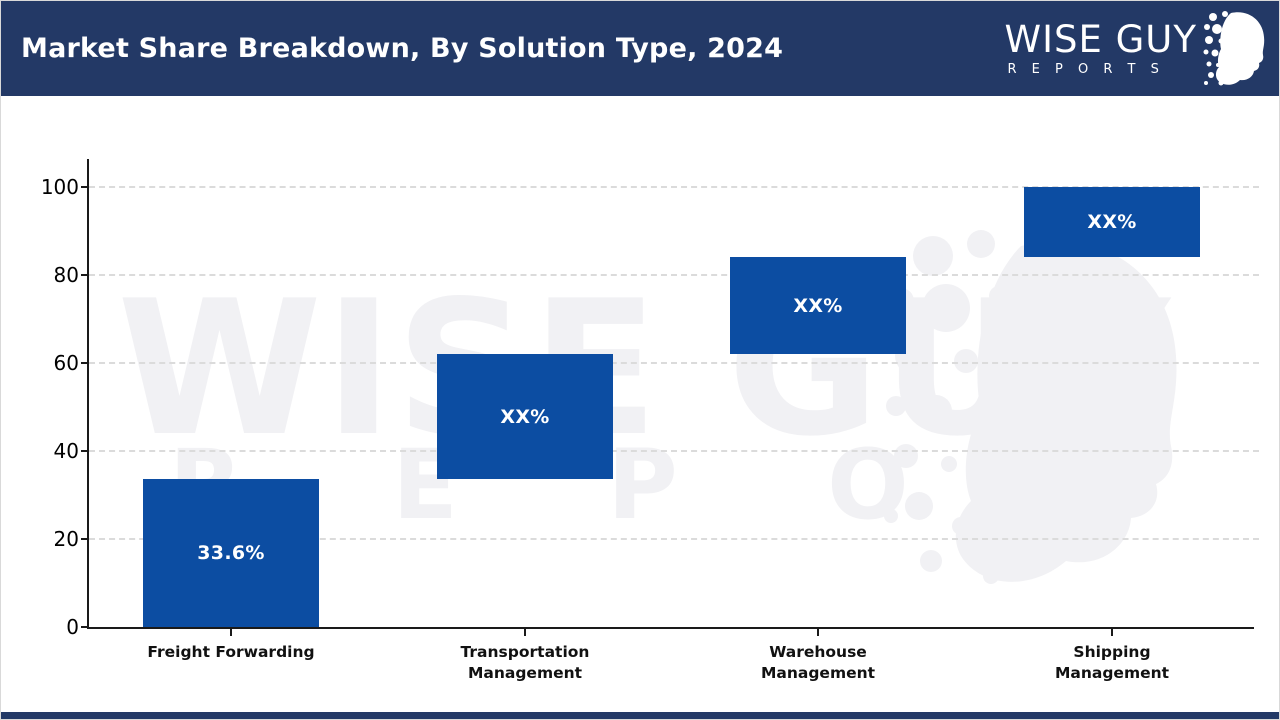 Image resolution: width=1280 pixels, height=720 pixels. I want to click on x-axis-category-label-line: Freight Forwarding, so click(231, 652).